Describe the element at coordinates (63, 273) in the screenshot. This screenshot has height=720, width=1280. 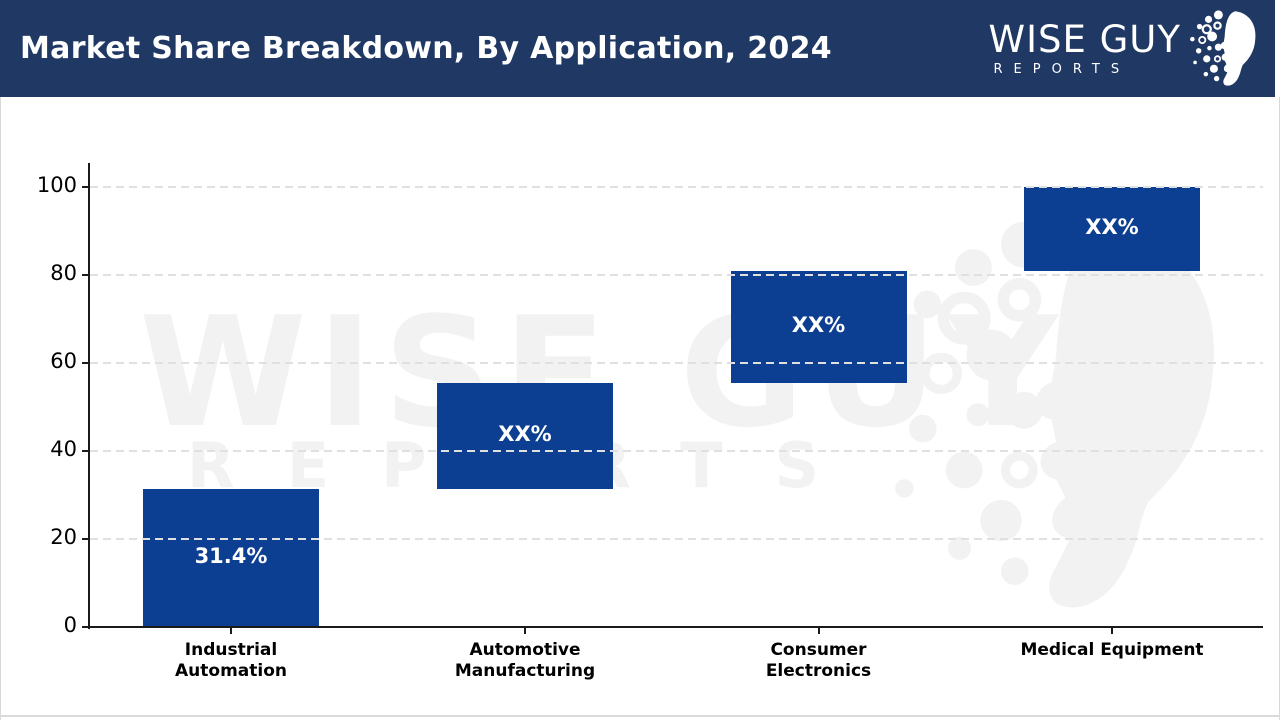
I see `y-tick-label-80: 80` at that location.